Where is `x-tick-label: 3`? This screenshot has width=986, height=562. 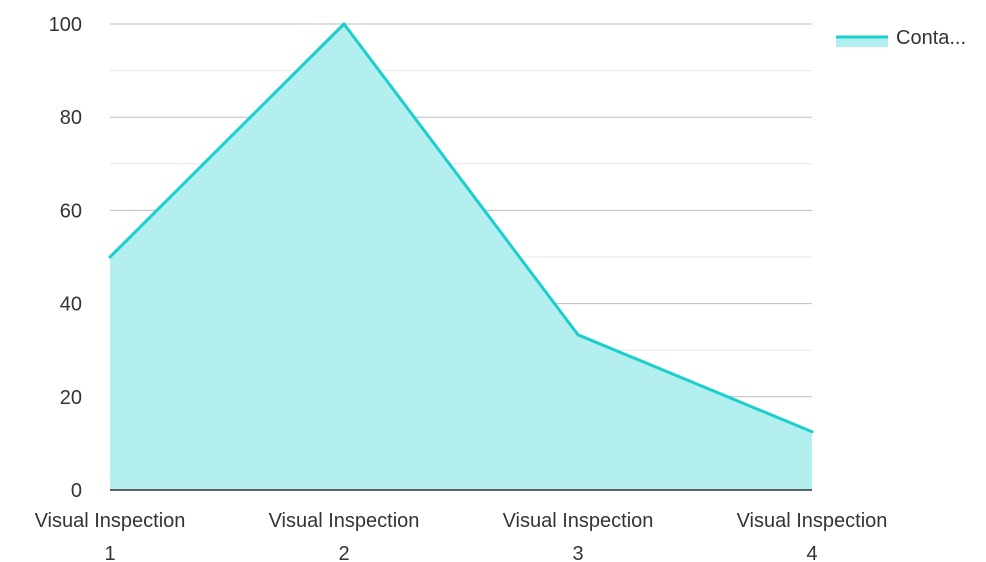
x-tick-label: 3 is located at coordinates (577, 552).